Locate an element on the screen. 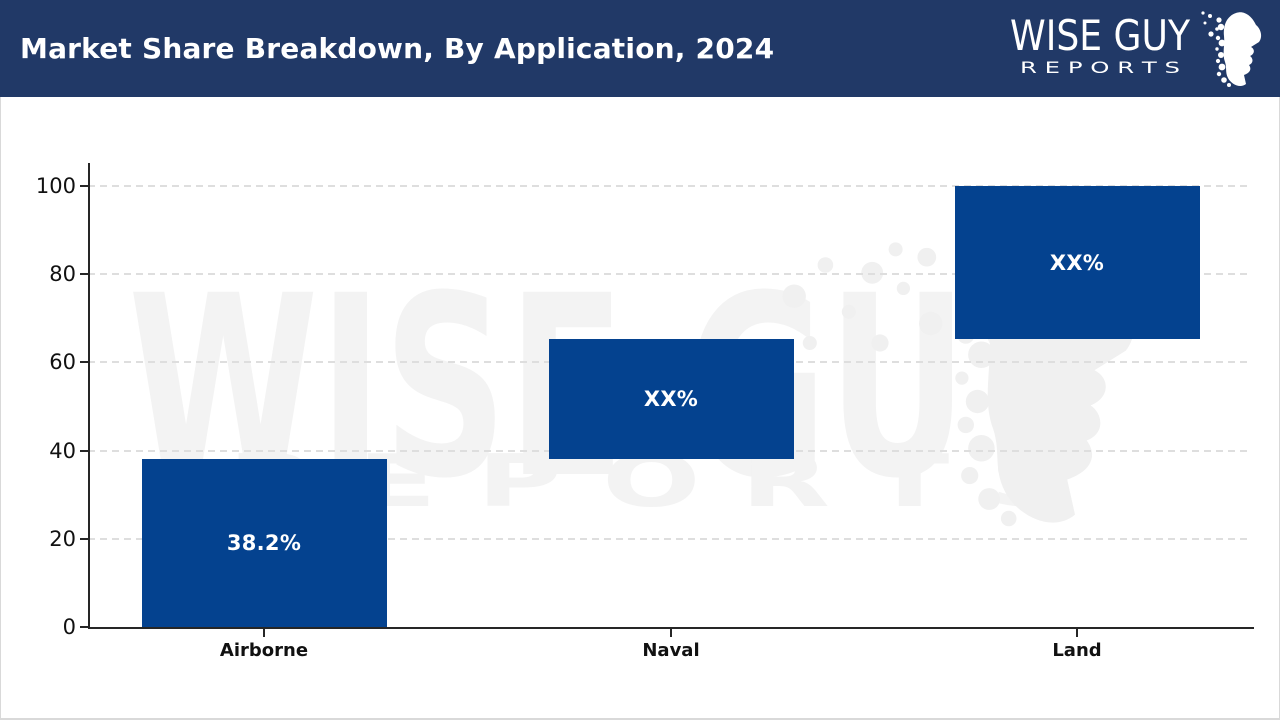 This screenshot has width=1280, height=720. bar-land: XX% is located at coordinates (1077, 263).